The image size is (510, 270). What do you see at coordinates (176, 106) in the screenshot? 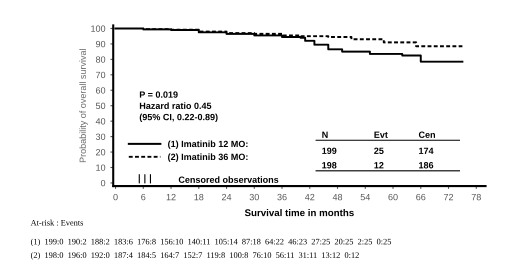
I see `annotation: Hazard ratio 0.45` at bounding box center [176, 106].